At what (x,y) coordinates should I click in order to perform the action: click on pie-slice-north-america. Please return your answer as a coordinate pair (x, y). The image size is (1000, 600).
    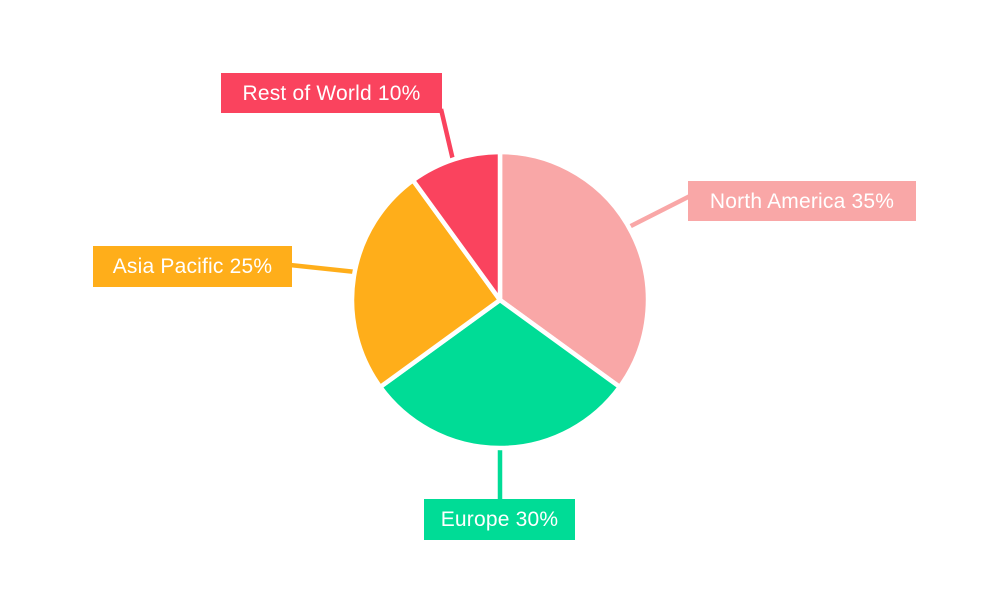
    Looking at the image, I should click on (574, 269).